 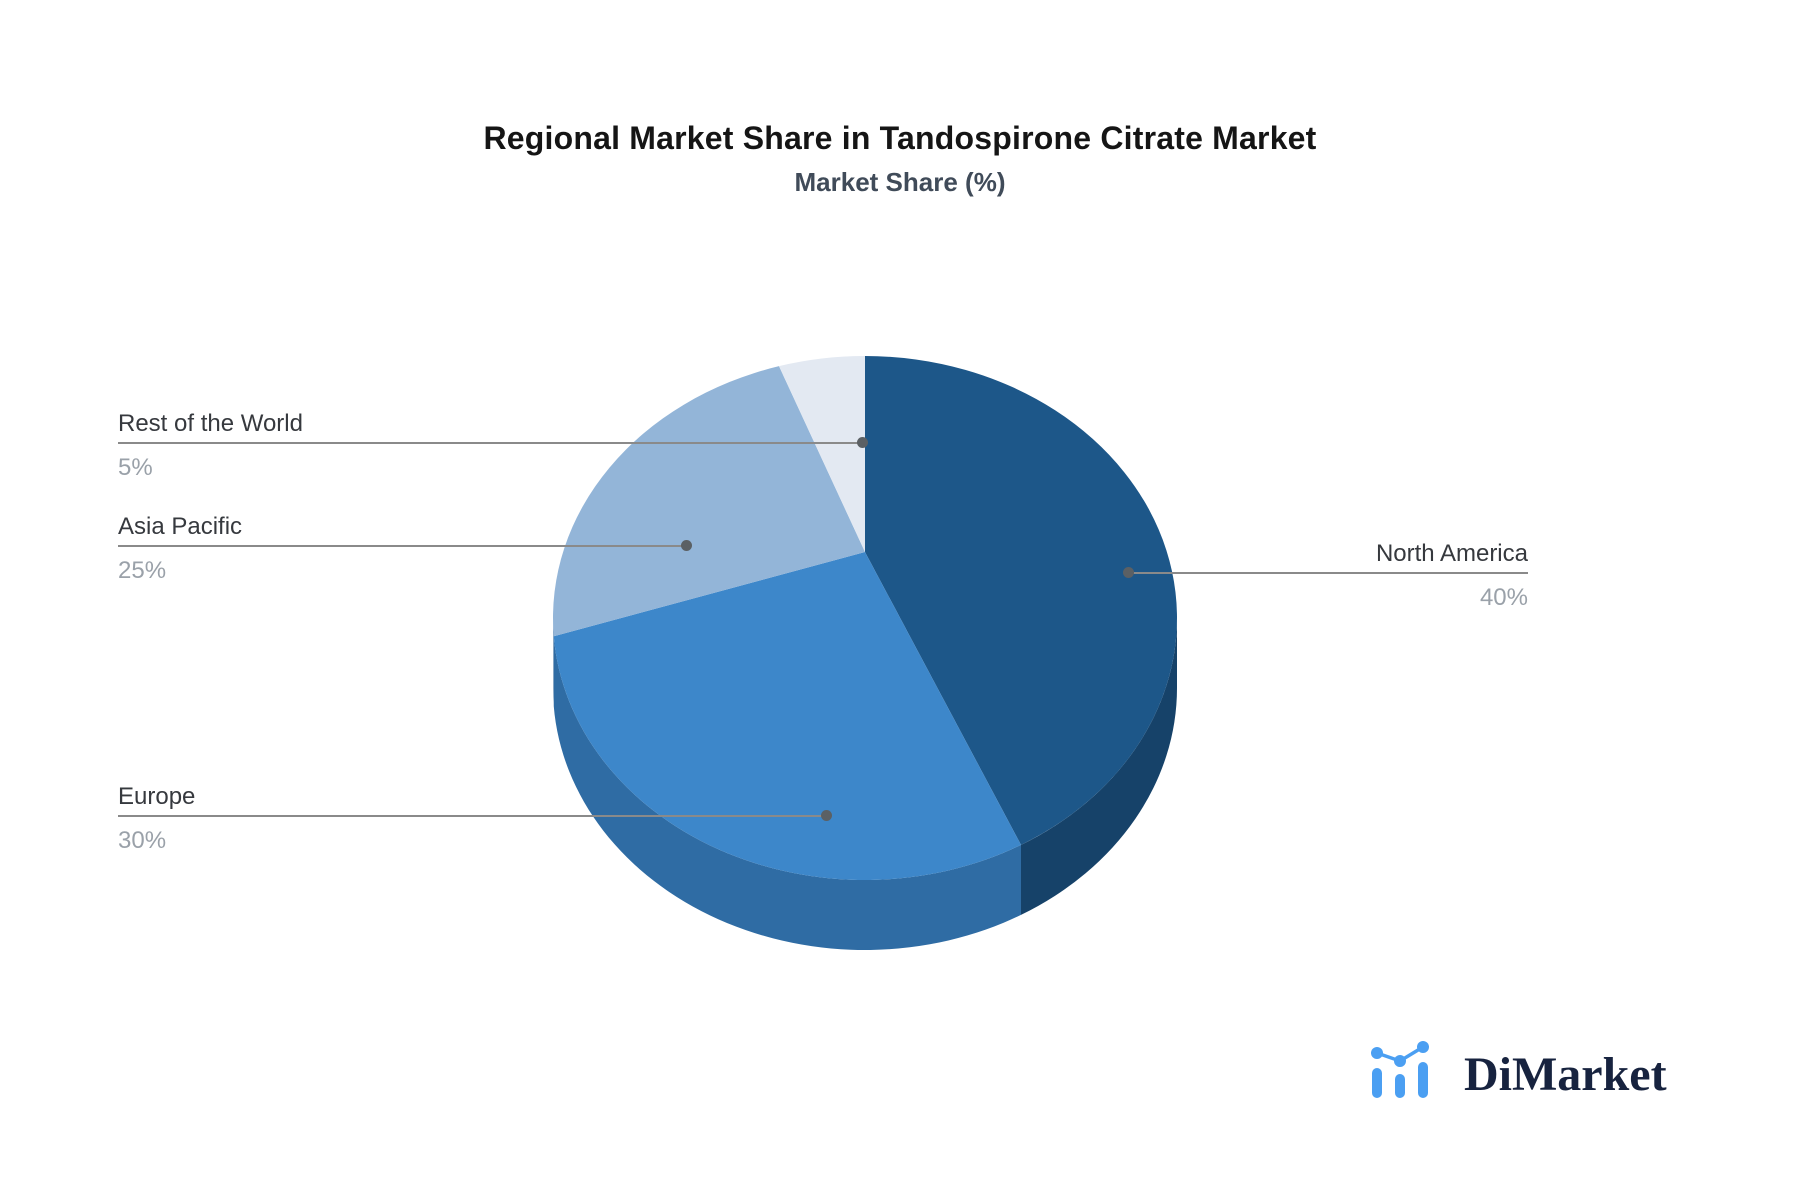 What do you see at coordinates (1099, 766) in the screenshot?
I see `pie-slice-side-north-america` at bounding box center [1099, 766].